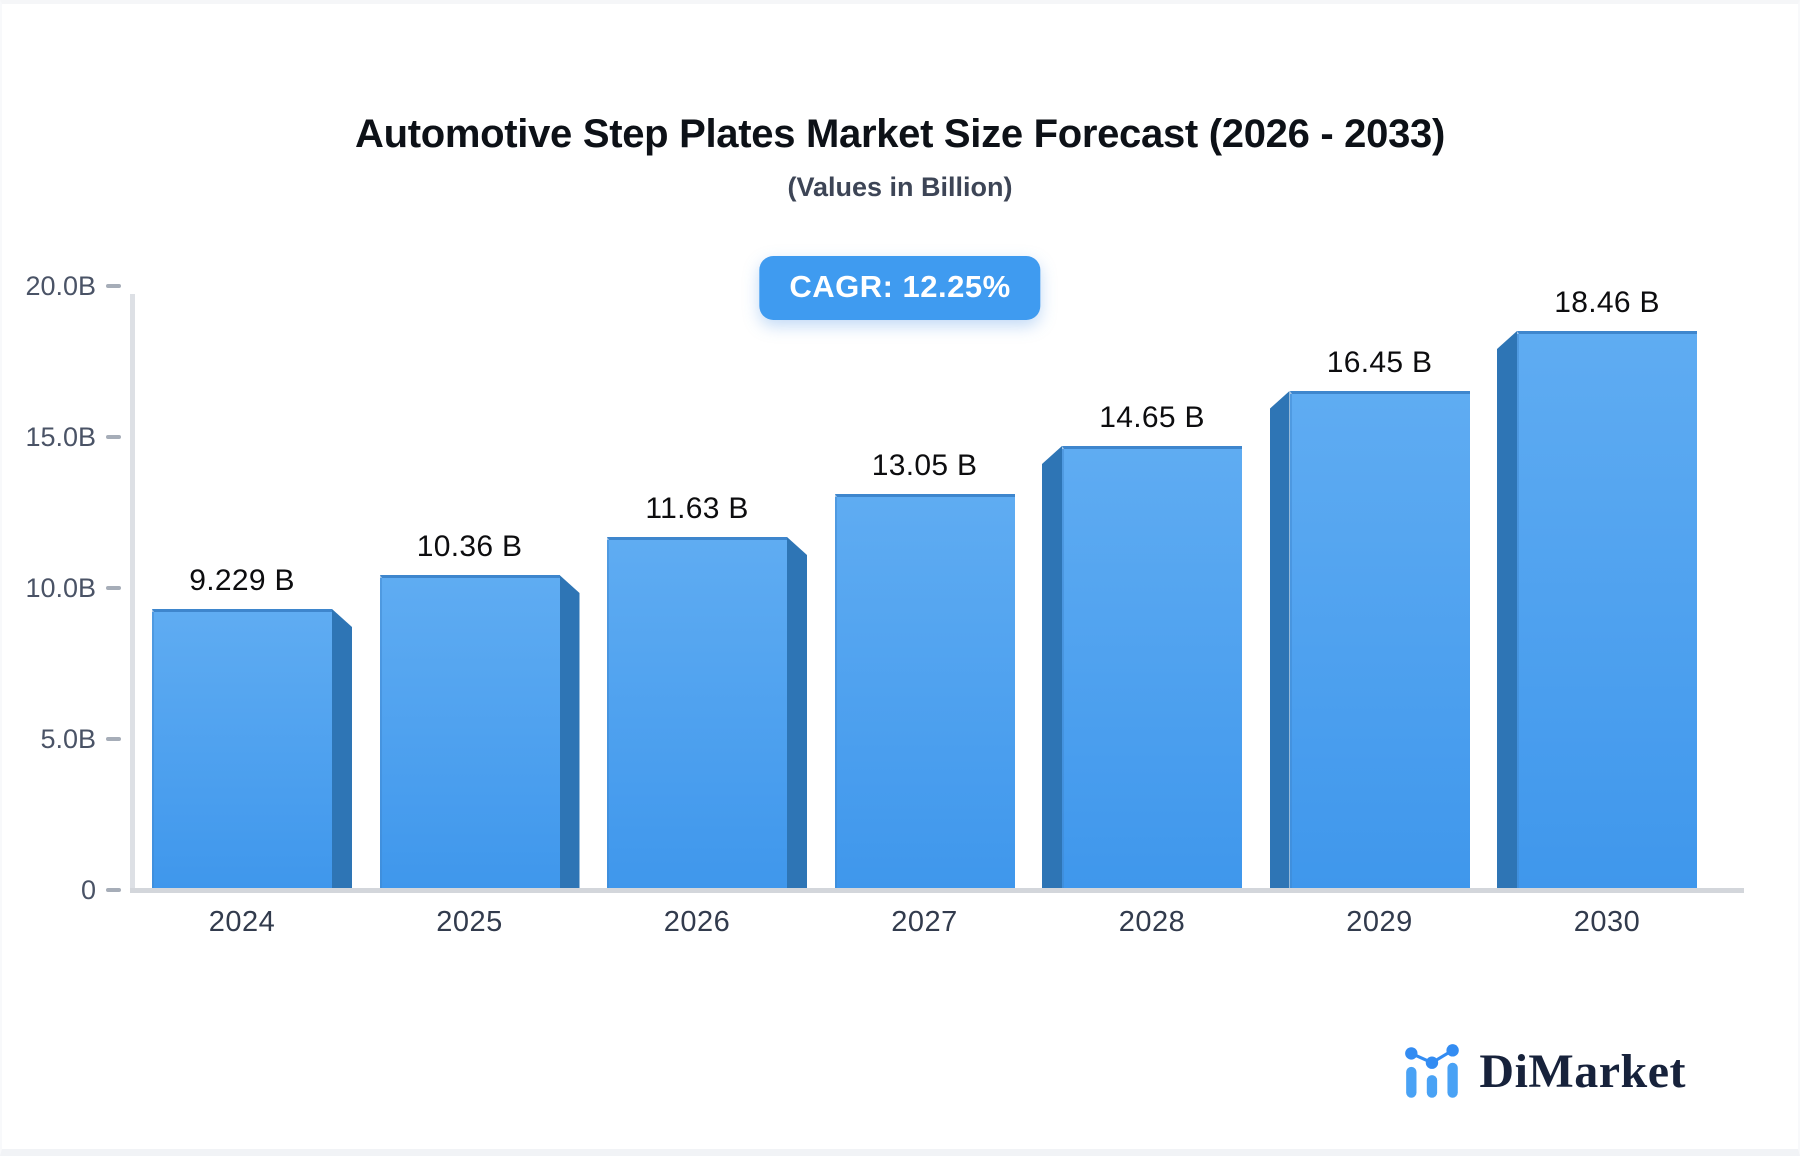 This screenshot has width=1800, height=1156. I want to click on bar-value-label: 10.36 B, so click(469, 546).